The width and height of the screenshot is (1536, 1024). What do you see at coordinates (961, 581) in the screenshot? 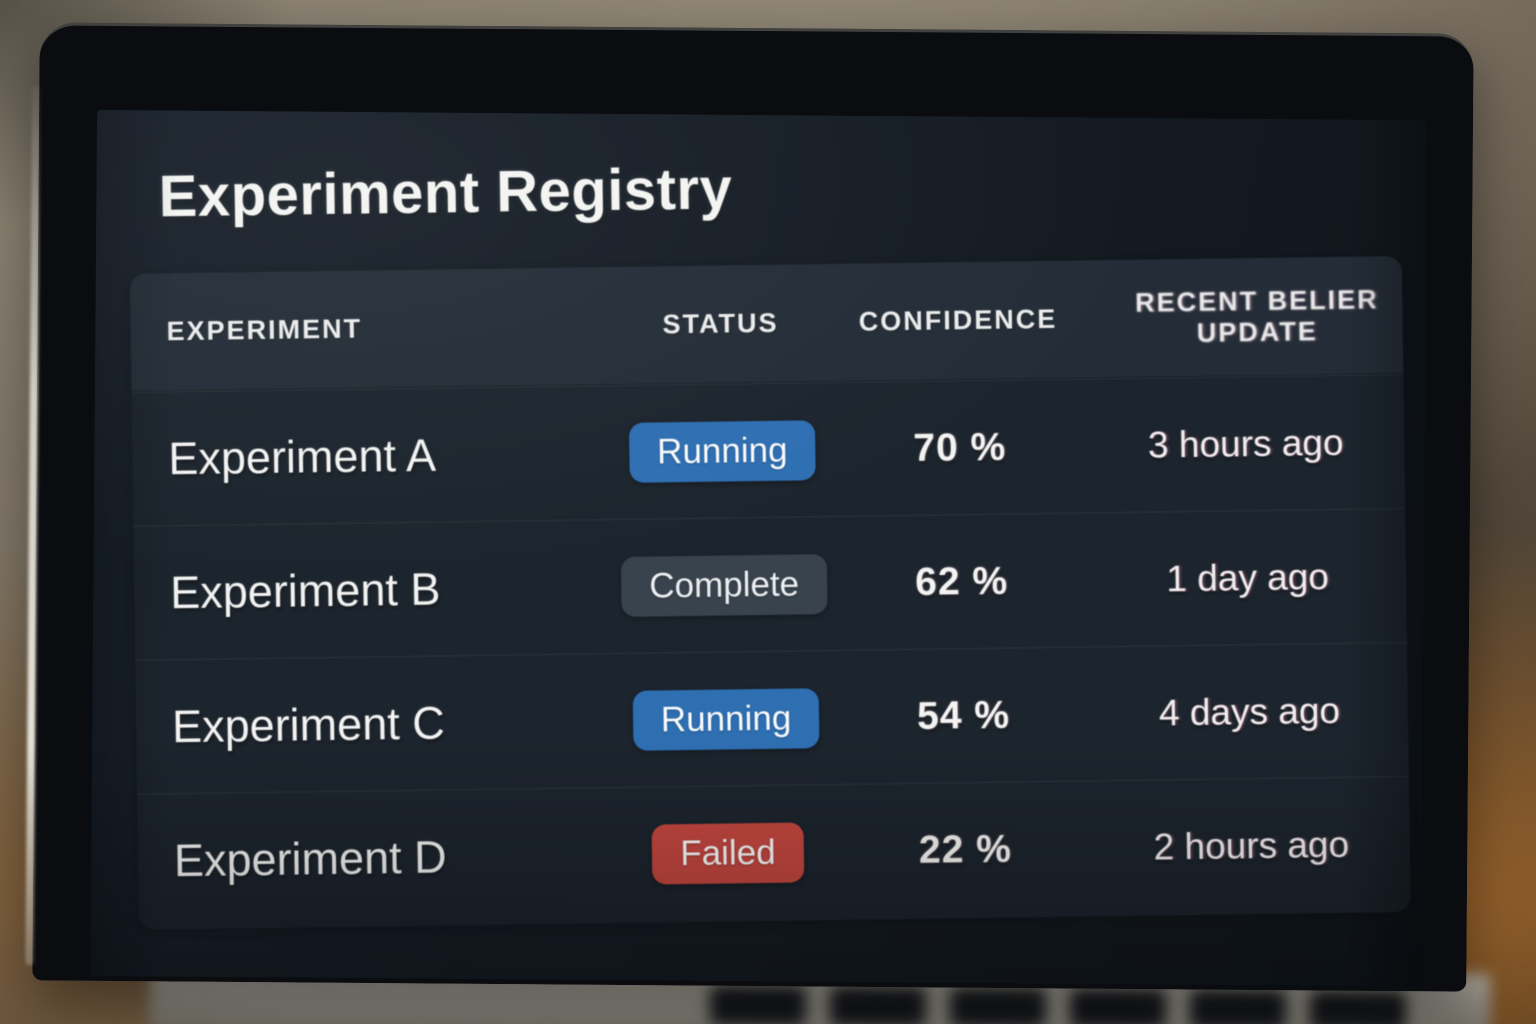
I see `confidence-value: 62 %` at bounding box center [961, 581].